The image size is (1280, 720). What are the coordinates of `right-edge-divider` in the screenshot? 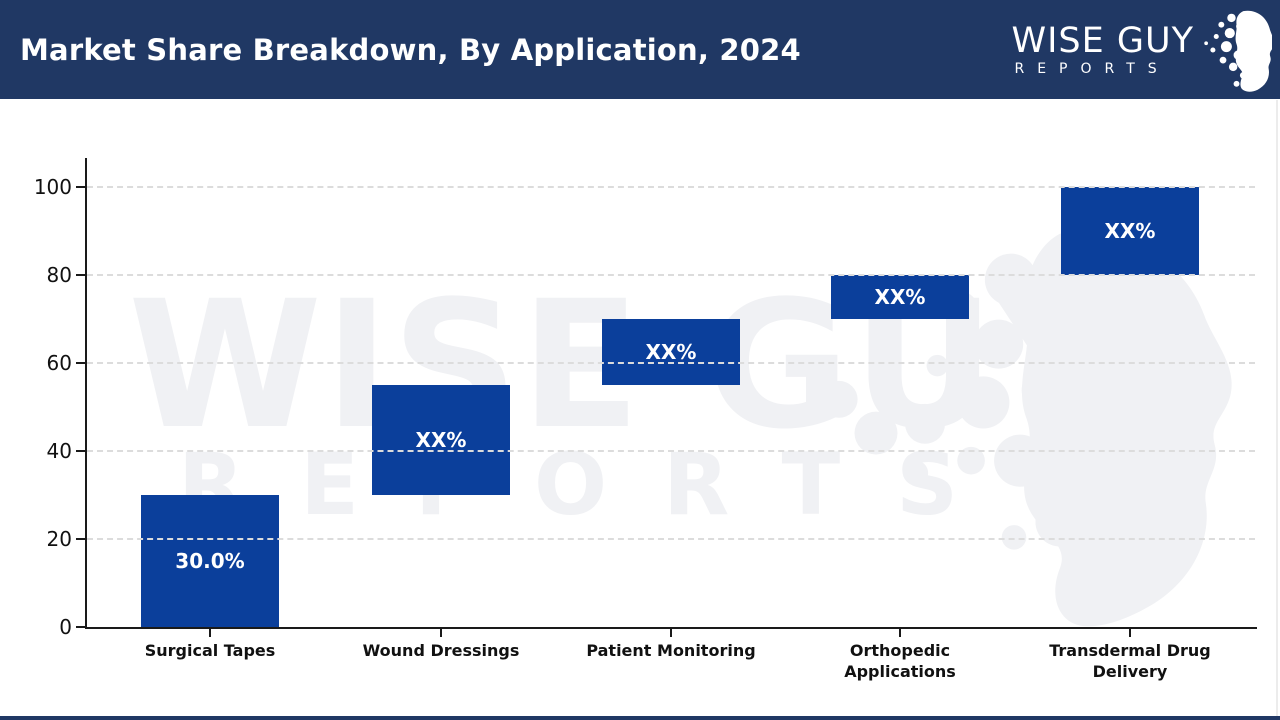 It's located at (1277, 408).